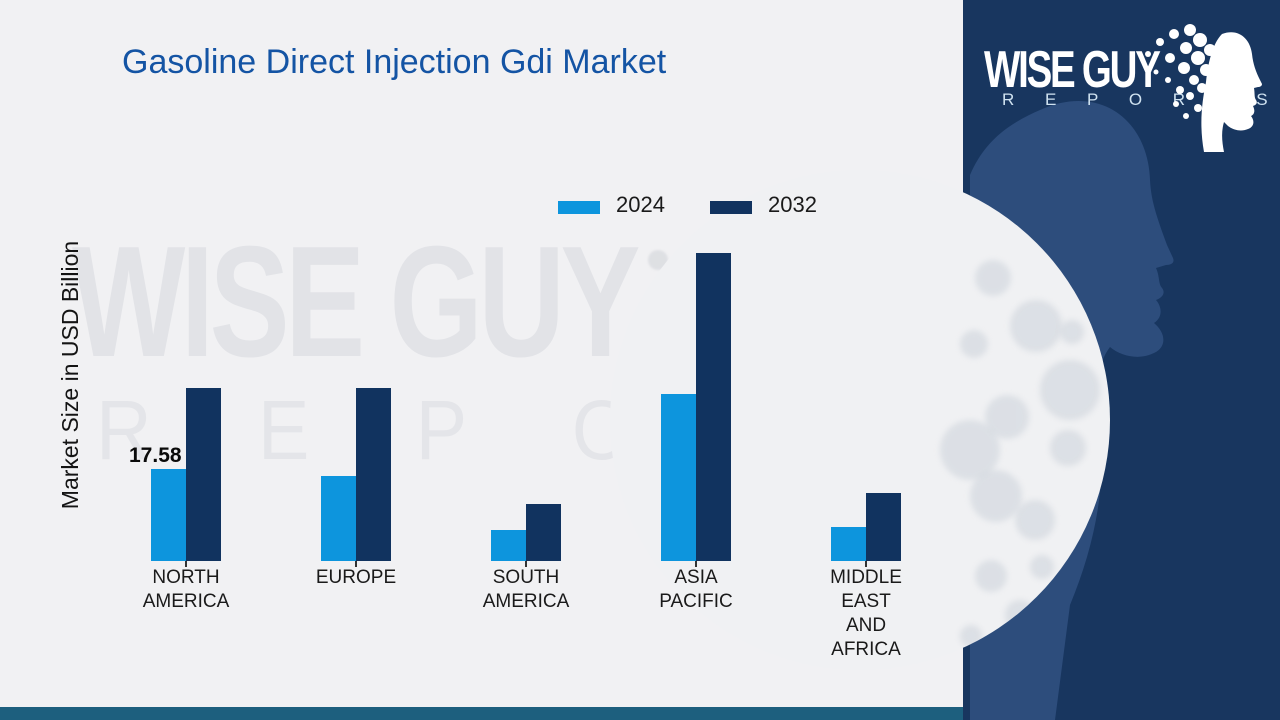 Image resolution: width=1280 pixels, height=720 pixels. I want to click on x-axis-tick-north-america, so click(186, 564).